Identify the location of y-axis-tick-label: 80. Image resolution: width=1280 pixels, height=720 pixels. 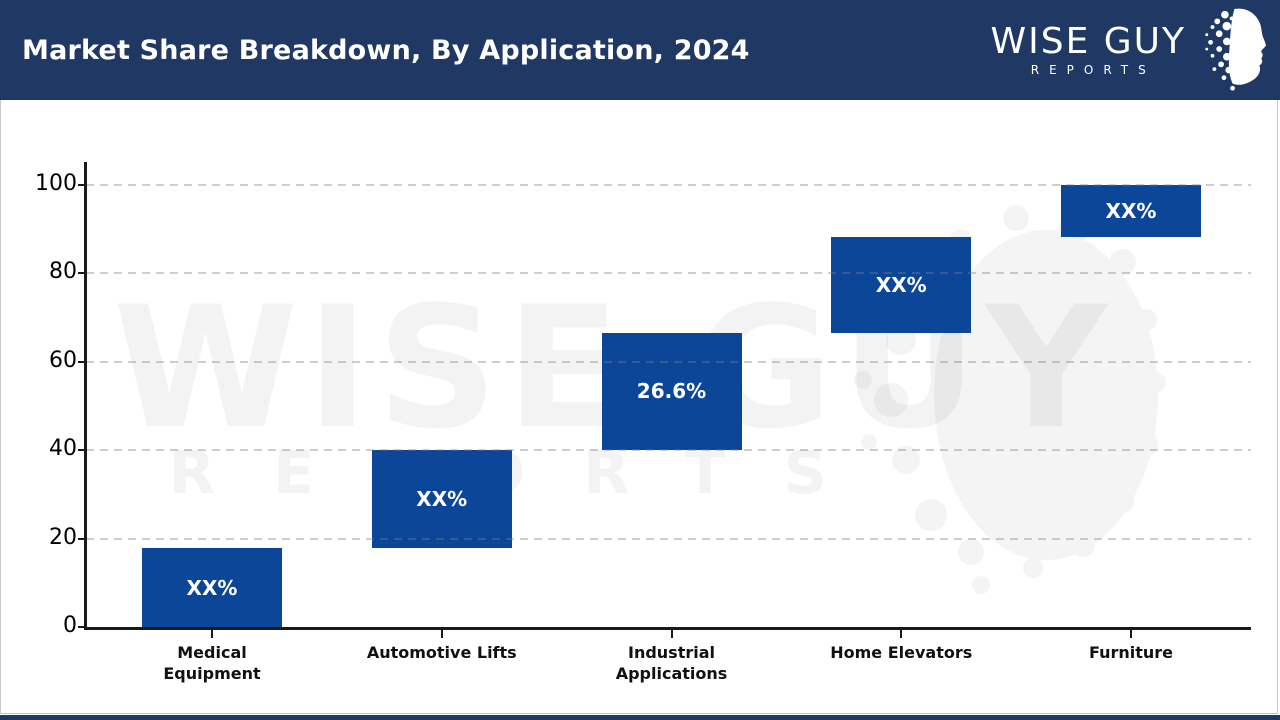
(63, 272).